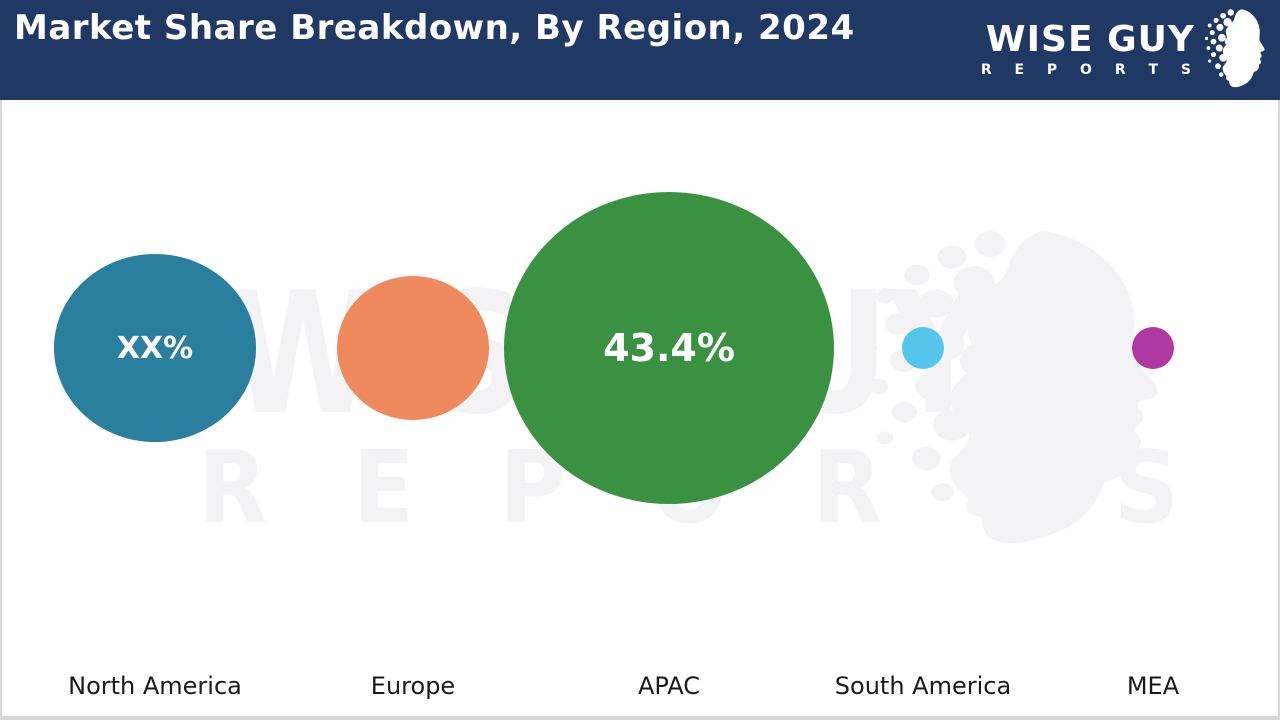  I want to click on category-label-mea: MEA, so click(1153, 686).